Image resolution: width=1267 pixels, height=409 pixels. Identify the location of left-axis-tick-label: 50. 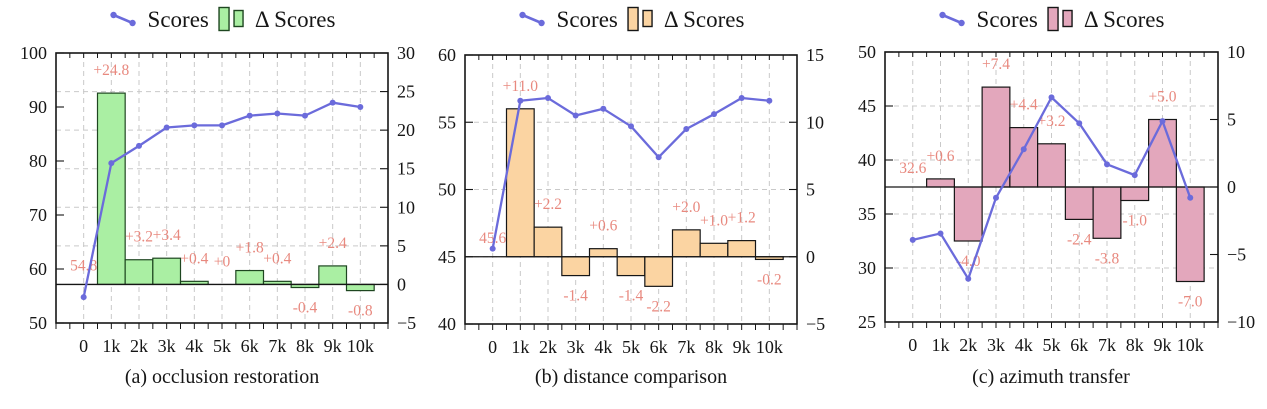
(447, 190).